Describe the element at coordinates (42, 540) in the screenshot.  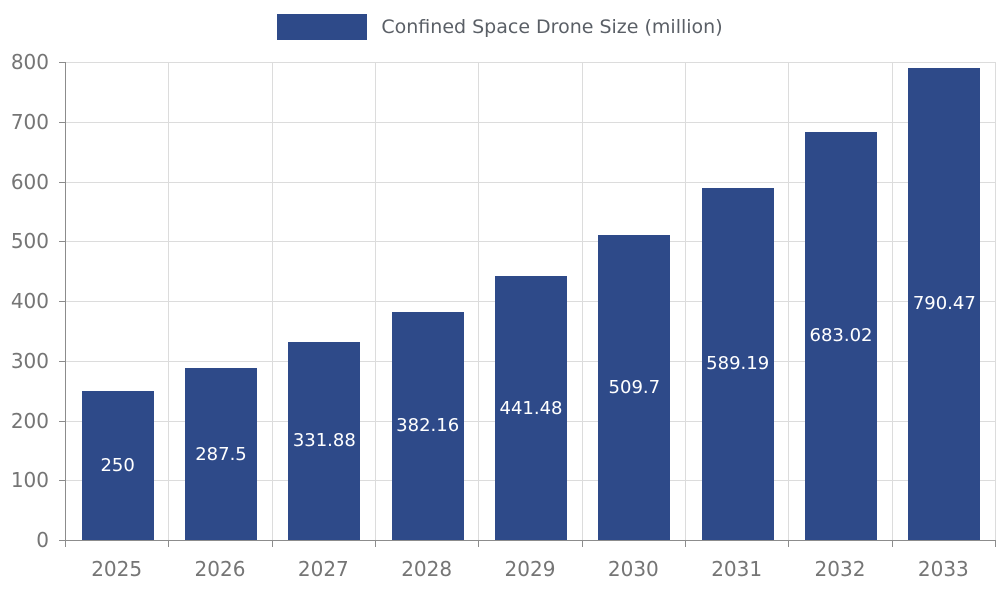
I see `y-tick-label: 0` at that location.